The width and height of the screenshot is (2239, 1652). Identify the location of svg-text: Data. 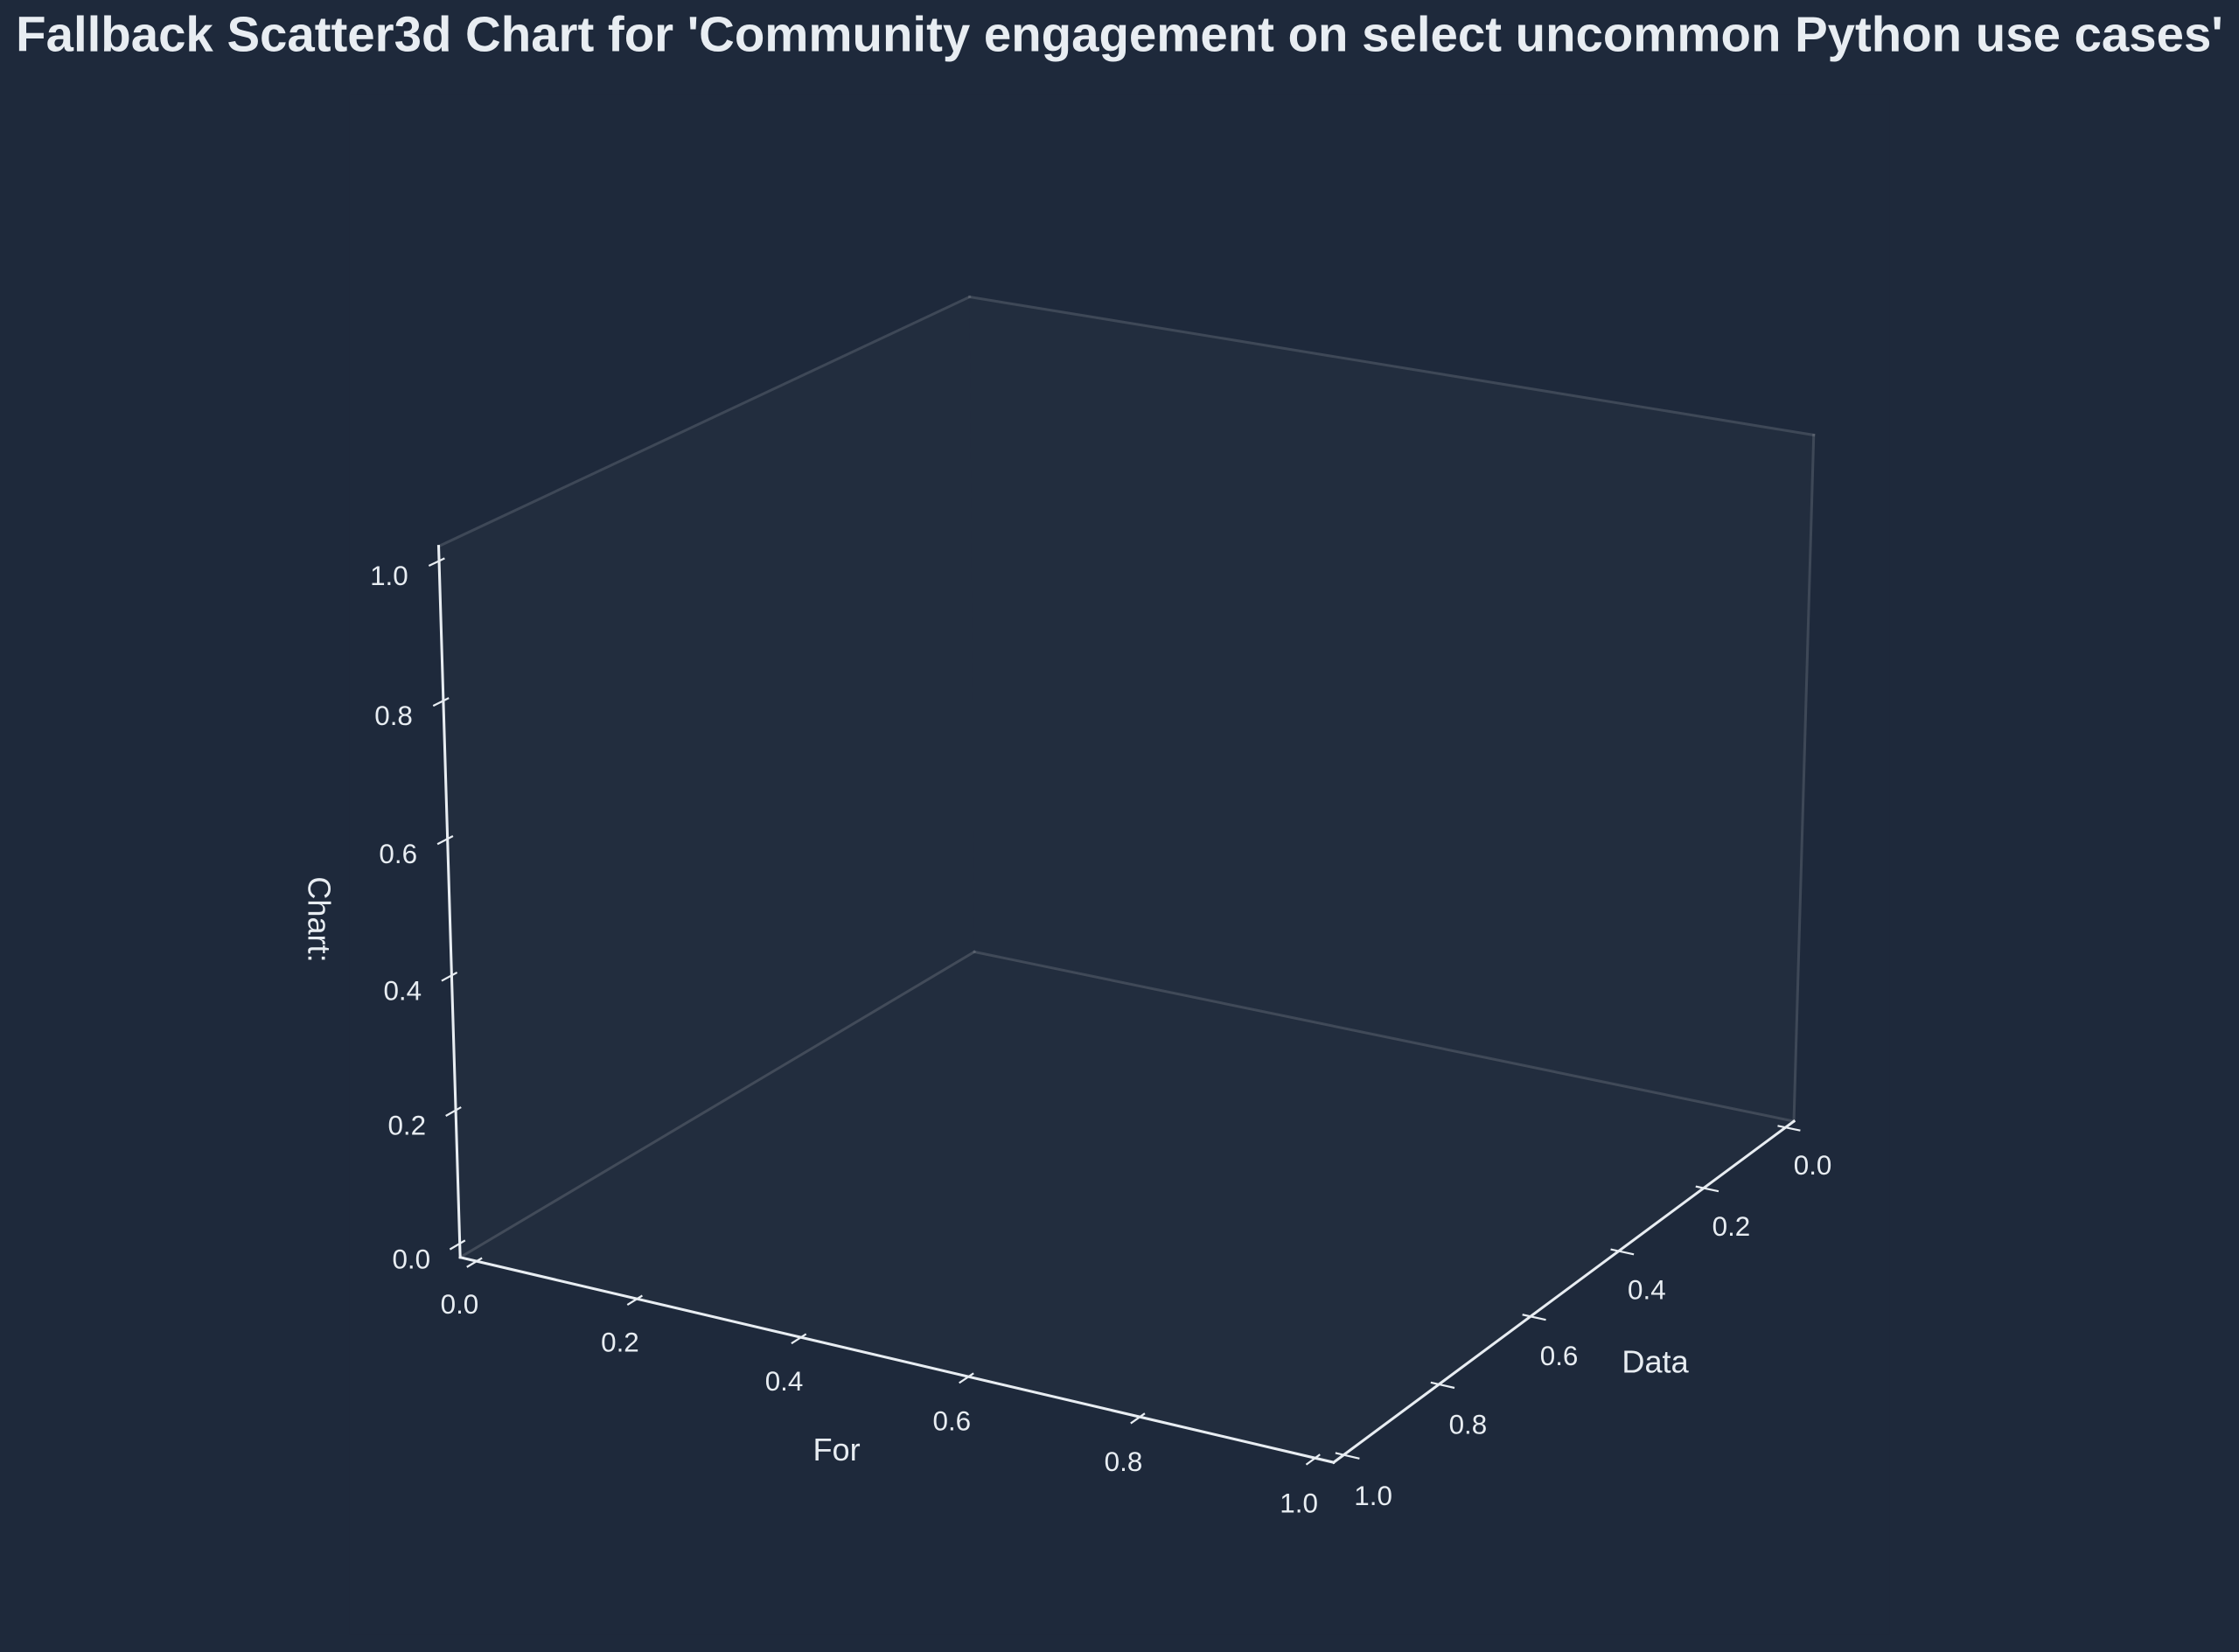
(1655, 1362).